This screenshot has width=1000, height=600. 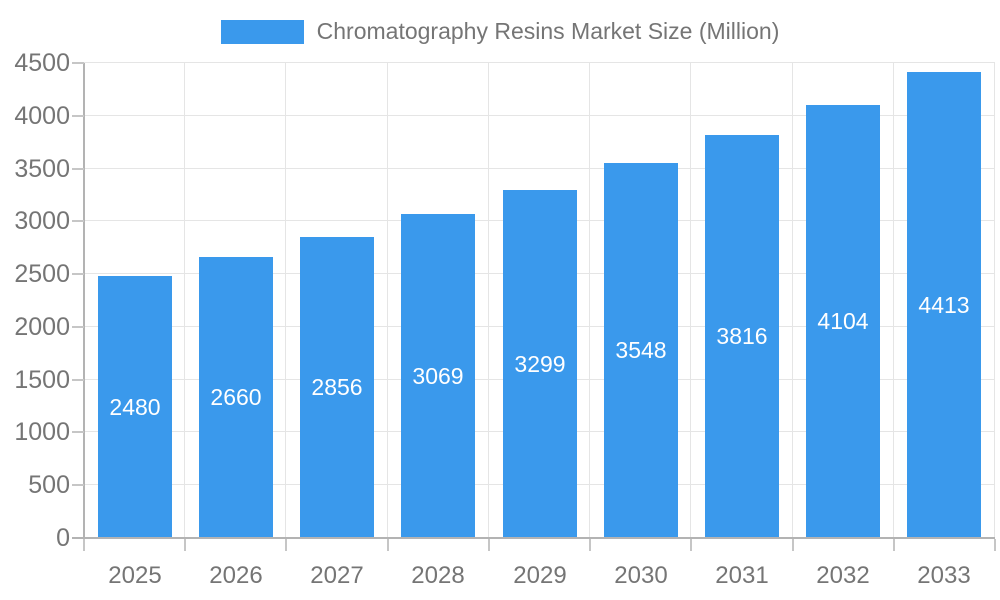 I want to click on y-tick-label: 500, so click(x=49, y=485).